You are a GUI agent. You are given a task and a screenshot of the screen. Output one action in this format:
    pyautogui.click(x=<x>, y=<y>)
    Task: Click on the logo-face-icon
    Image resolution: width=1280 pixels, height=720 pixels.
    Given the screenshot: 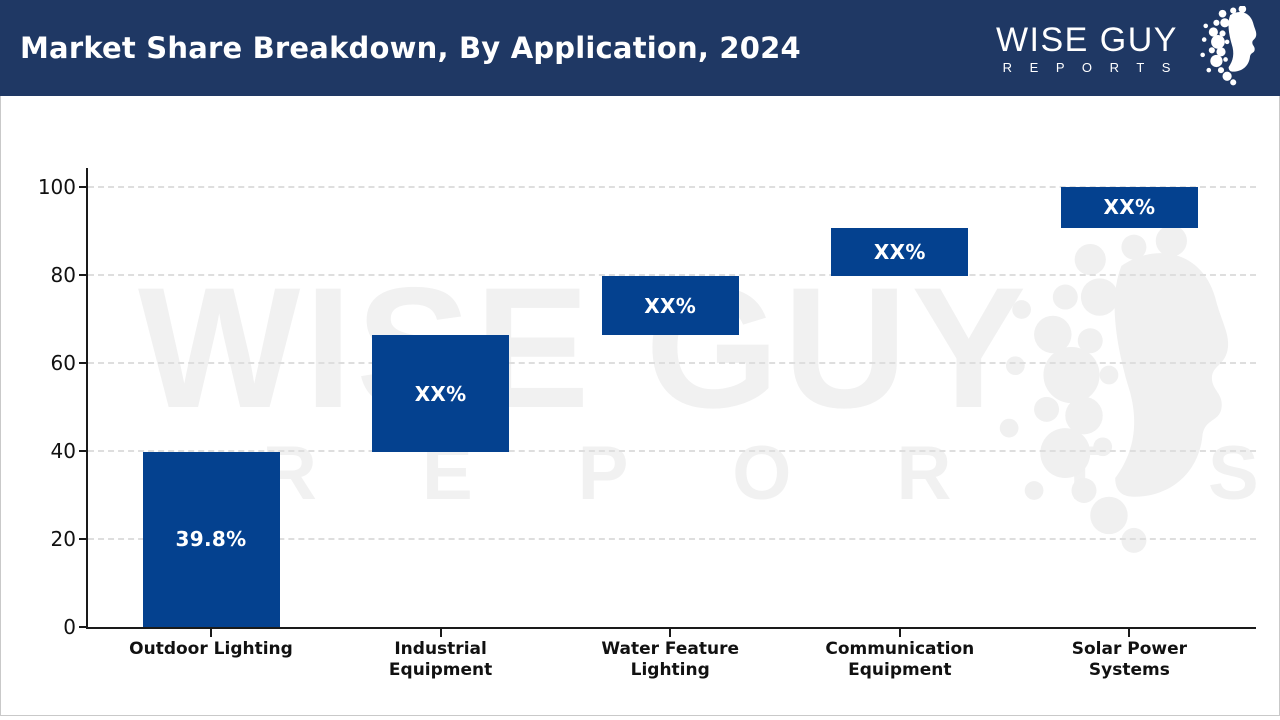 What is the action you would take?
    pyautogui.click(x=1221, y=48)
    